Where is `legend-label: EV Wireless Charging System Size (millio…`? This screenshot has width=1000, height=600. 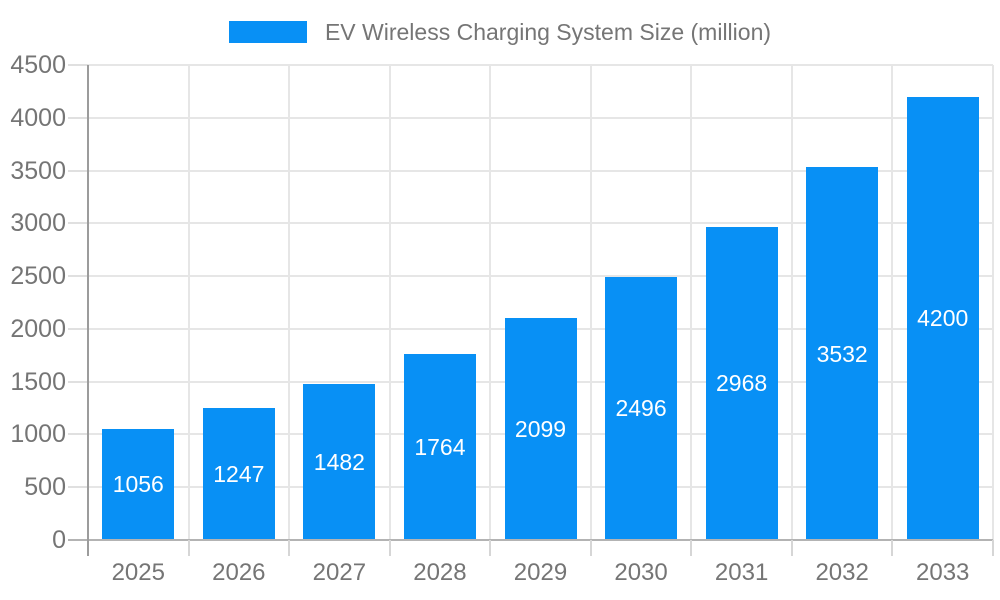
legend-label: EV Wireless Charging System Size (millio… is located at coordinates (548, 31).